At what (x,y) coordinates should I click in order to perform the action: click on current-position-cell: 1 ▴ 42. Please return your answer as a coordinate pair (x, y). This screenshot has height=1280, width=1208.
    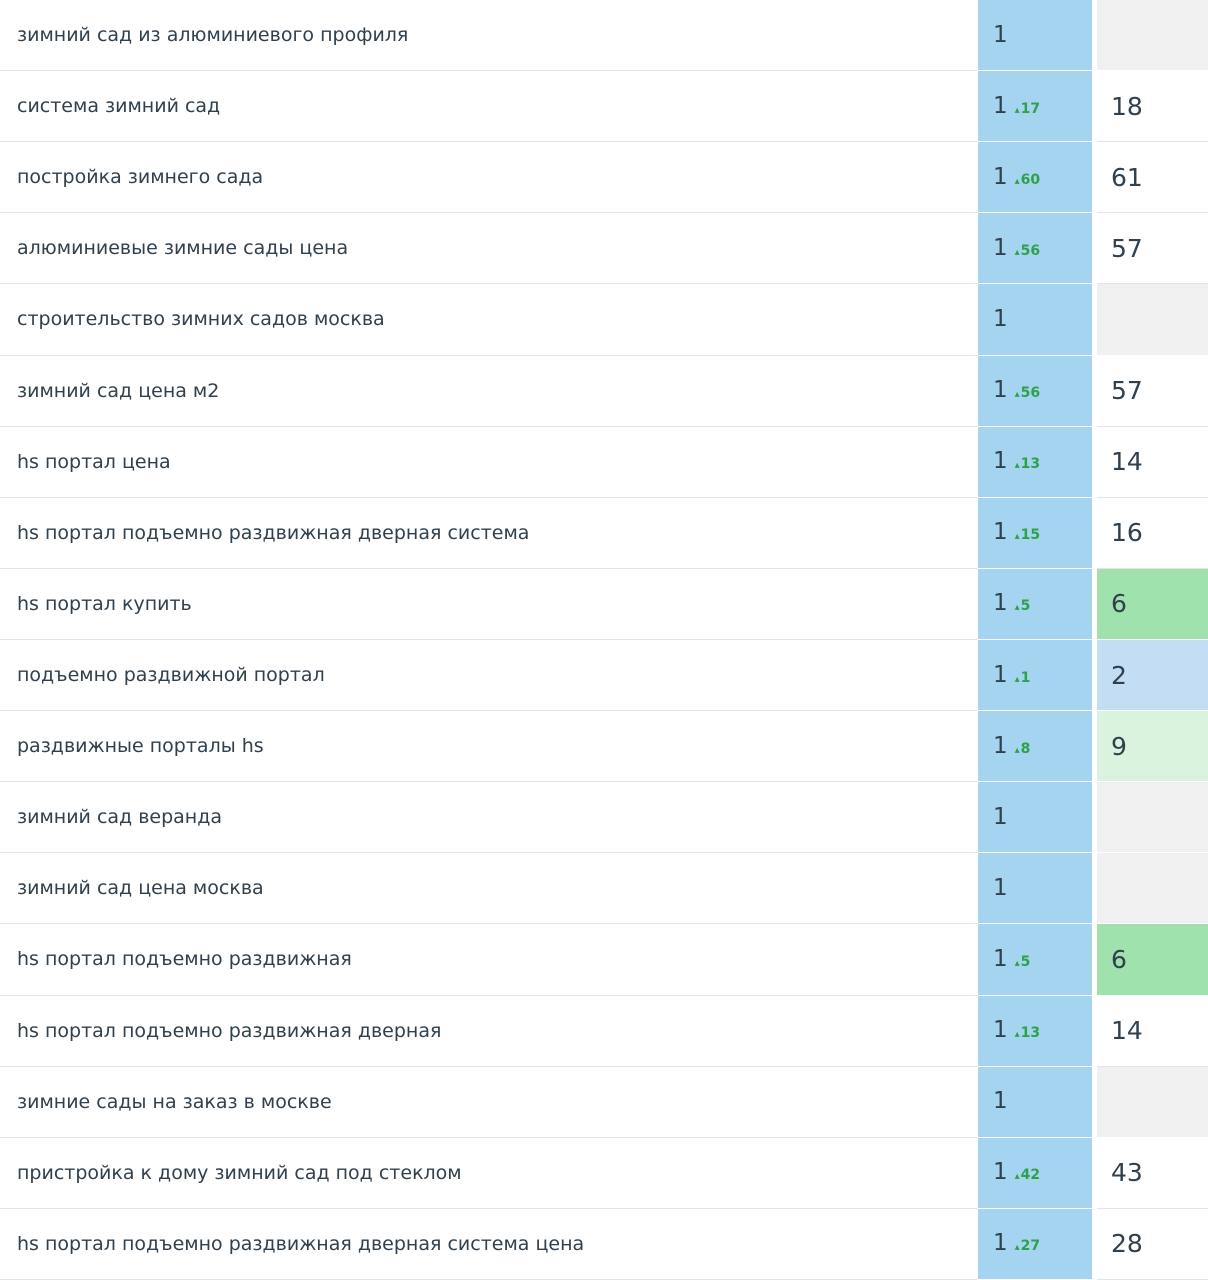
    Looking at the image, I should click on (1035, 1173).